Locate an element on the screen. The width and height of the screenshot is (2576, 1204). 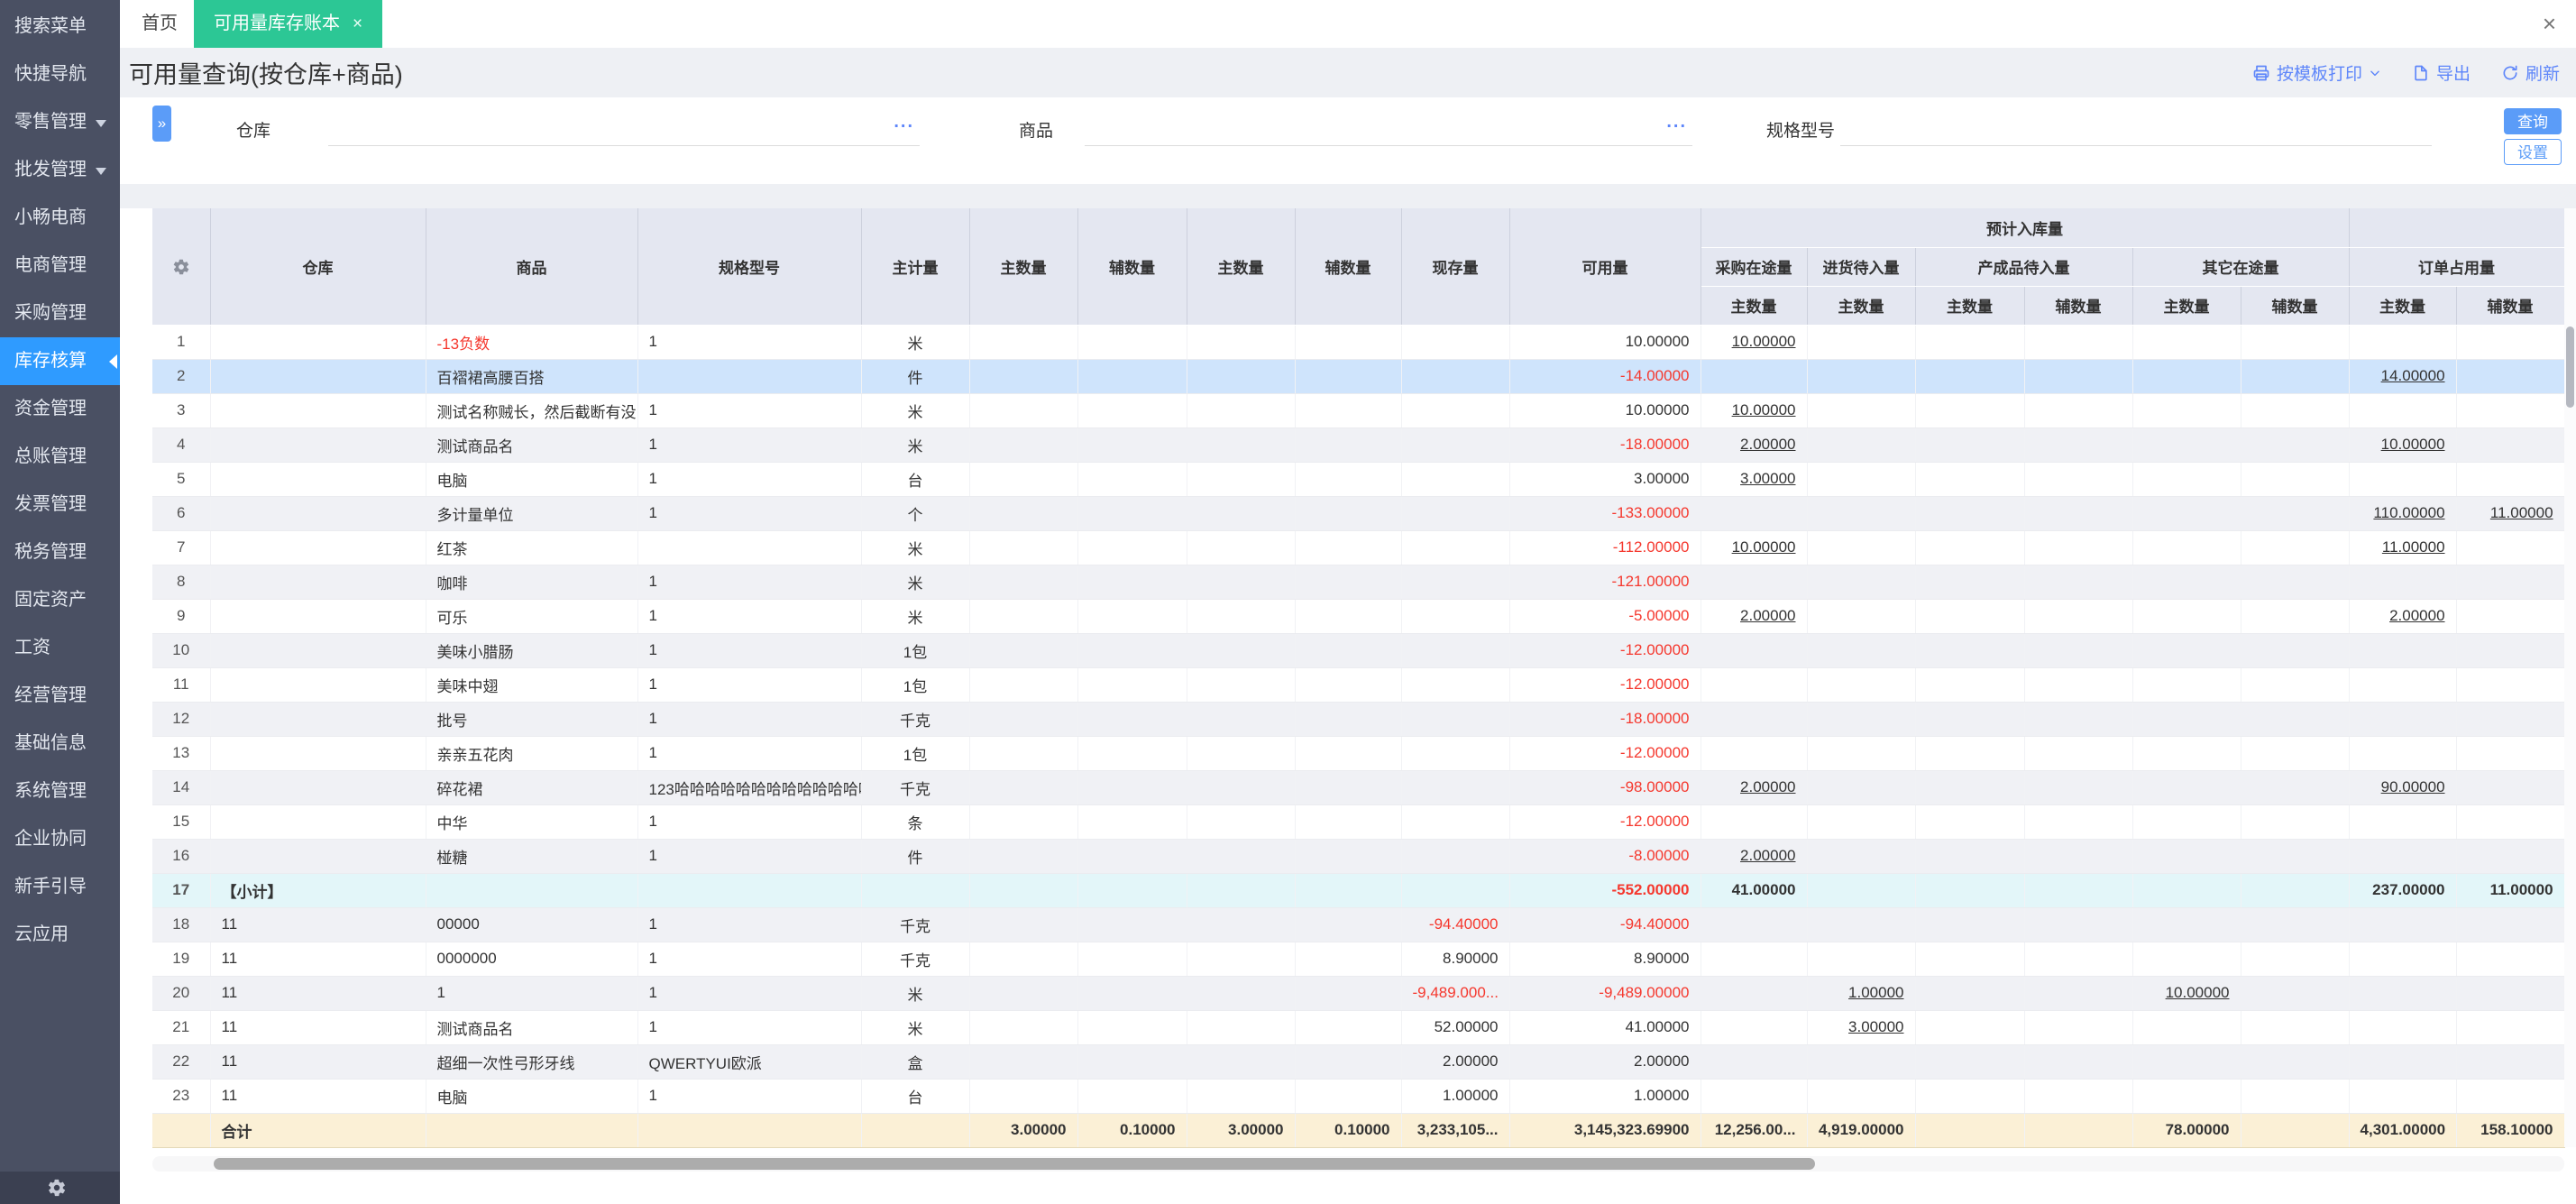
table-row: 22 11 超细一次性弓形牙线 QWERTYUI欧派盒 2.00000 2.00000 is located at coordinates (1358, 1062).